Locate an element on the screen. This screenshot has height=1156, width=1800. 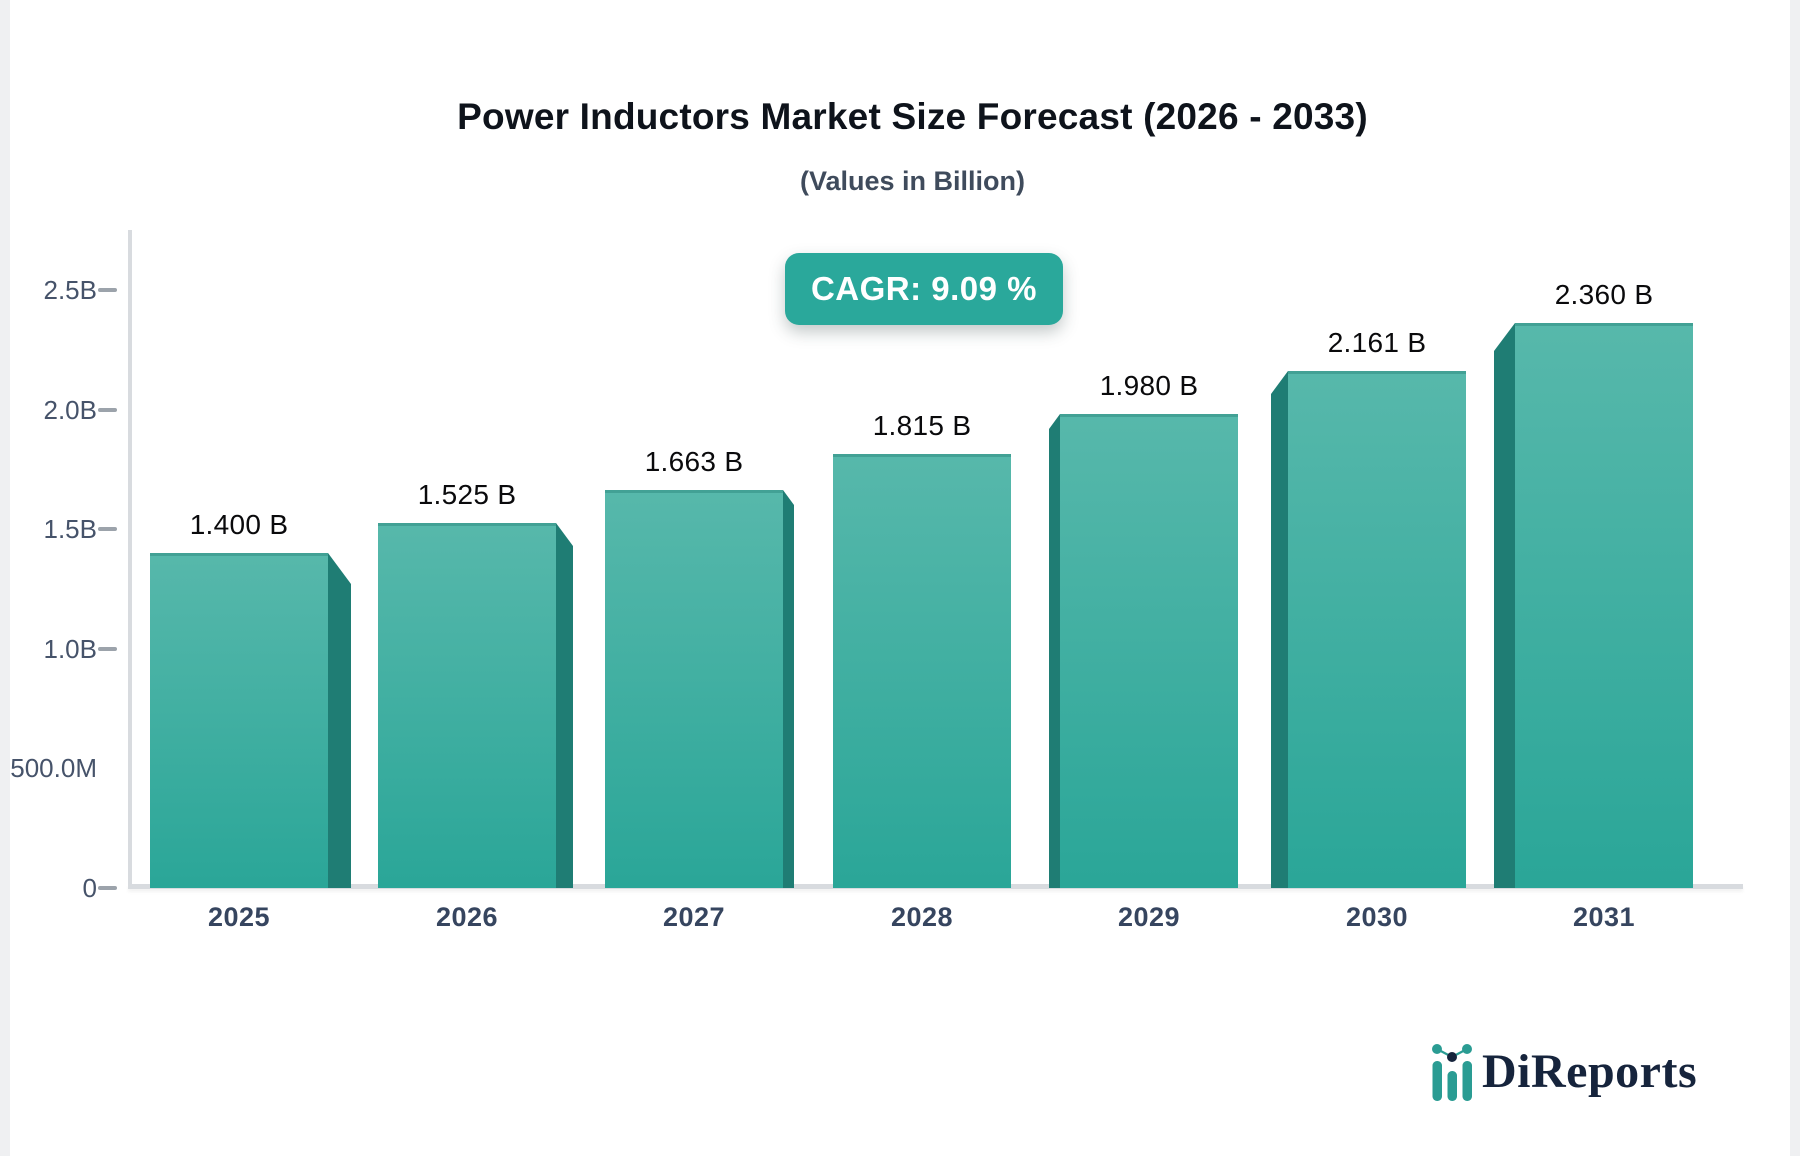
bar-side-2026 is located at coordinates (564, 705).